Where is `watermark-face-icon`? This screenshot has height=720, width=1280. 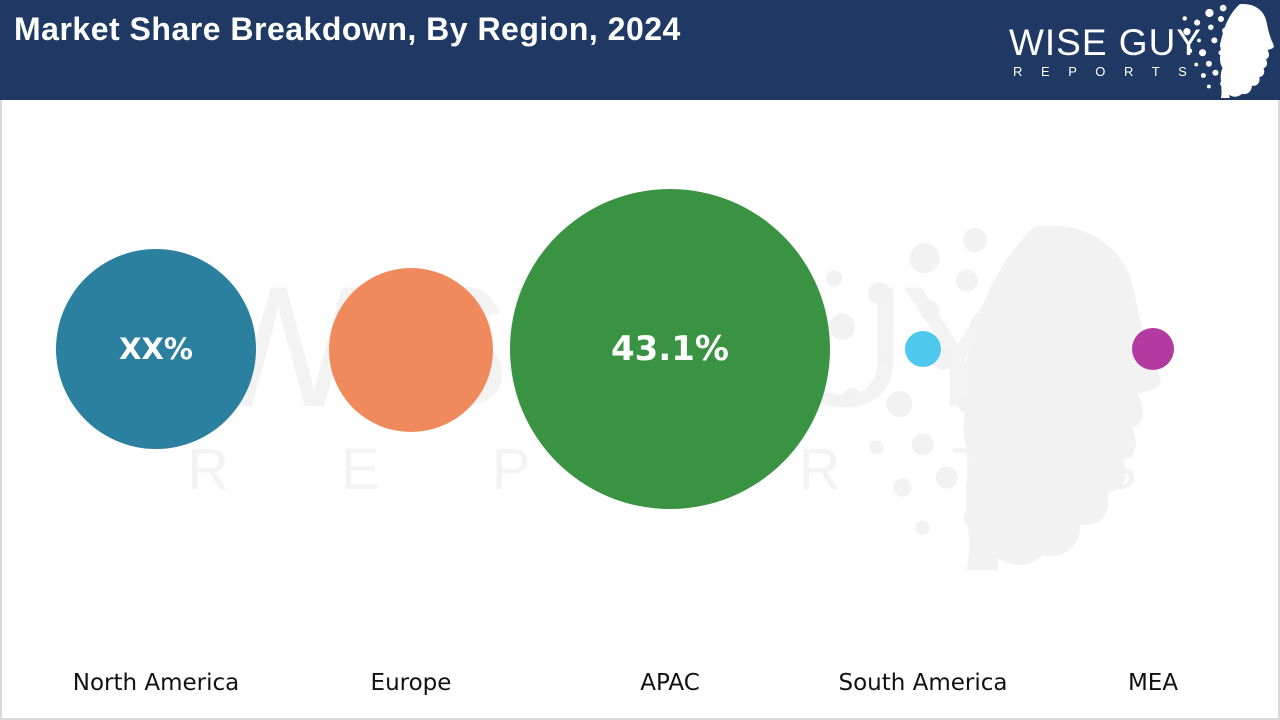
watermark-face-icon is located at coordinates (993, 397).